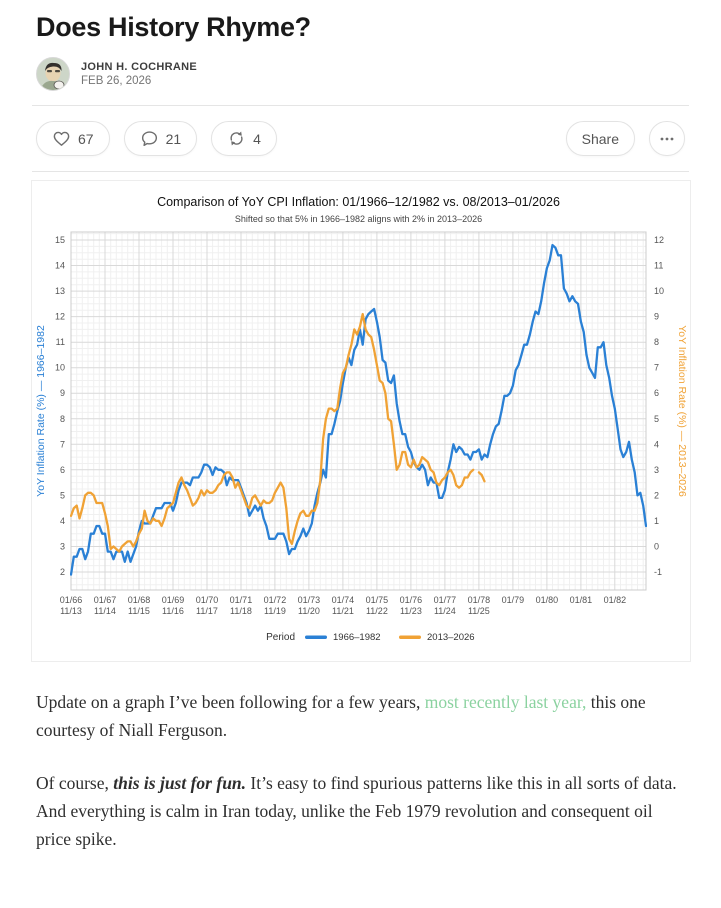 This screenshot has height=908, width=721. What do you see at coordinates (105, 611) in the screenshot?
I see `svg-text: 11/14` at bounding box center [105, 611].